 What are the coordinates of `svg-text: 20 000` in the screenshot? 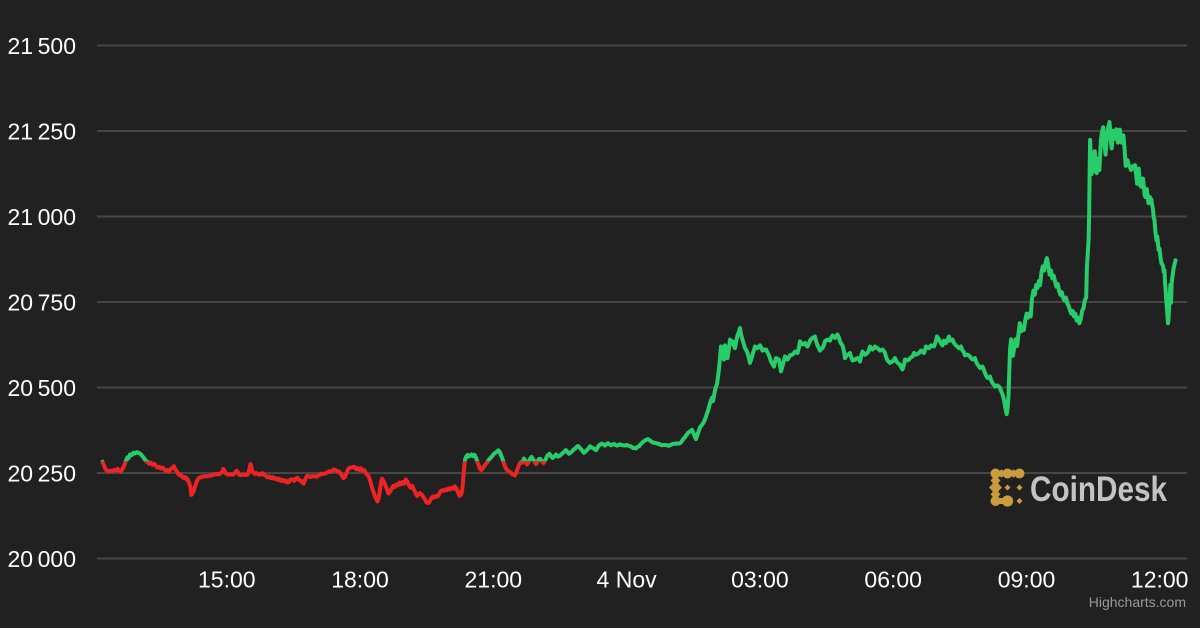 It's located at (41, 559).